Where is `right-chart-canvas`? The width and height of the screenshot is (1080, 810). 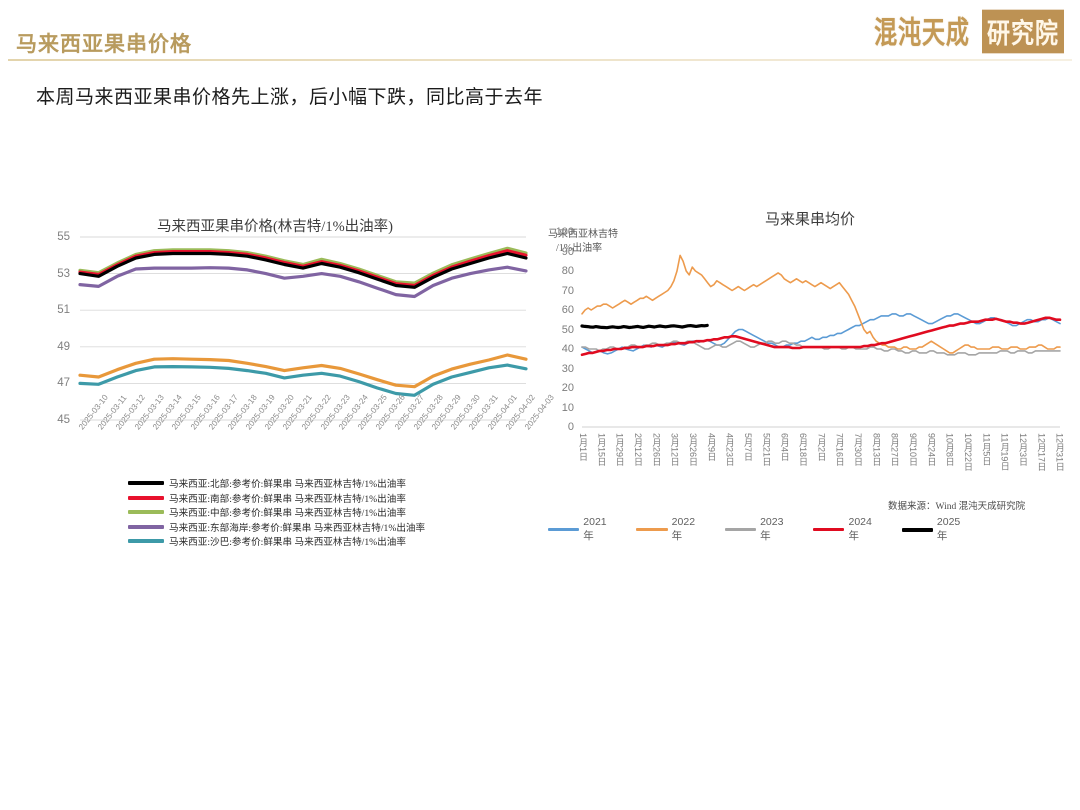 right-chart-canvas is located at coordinates (821, 341).